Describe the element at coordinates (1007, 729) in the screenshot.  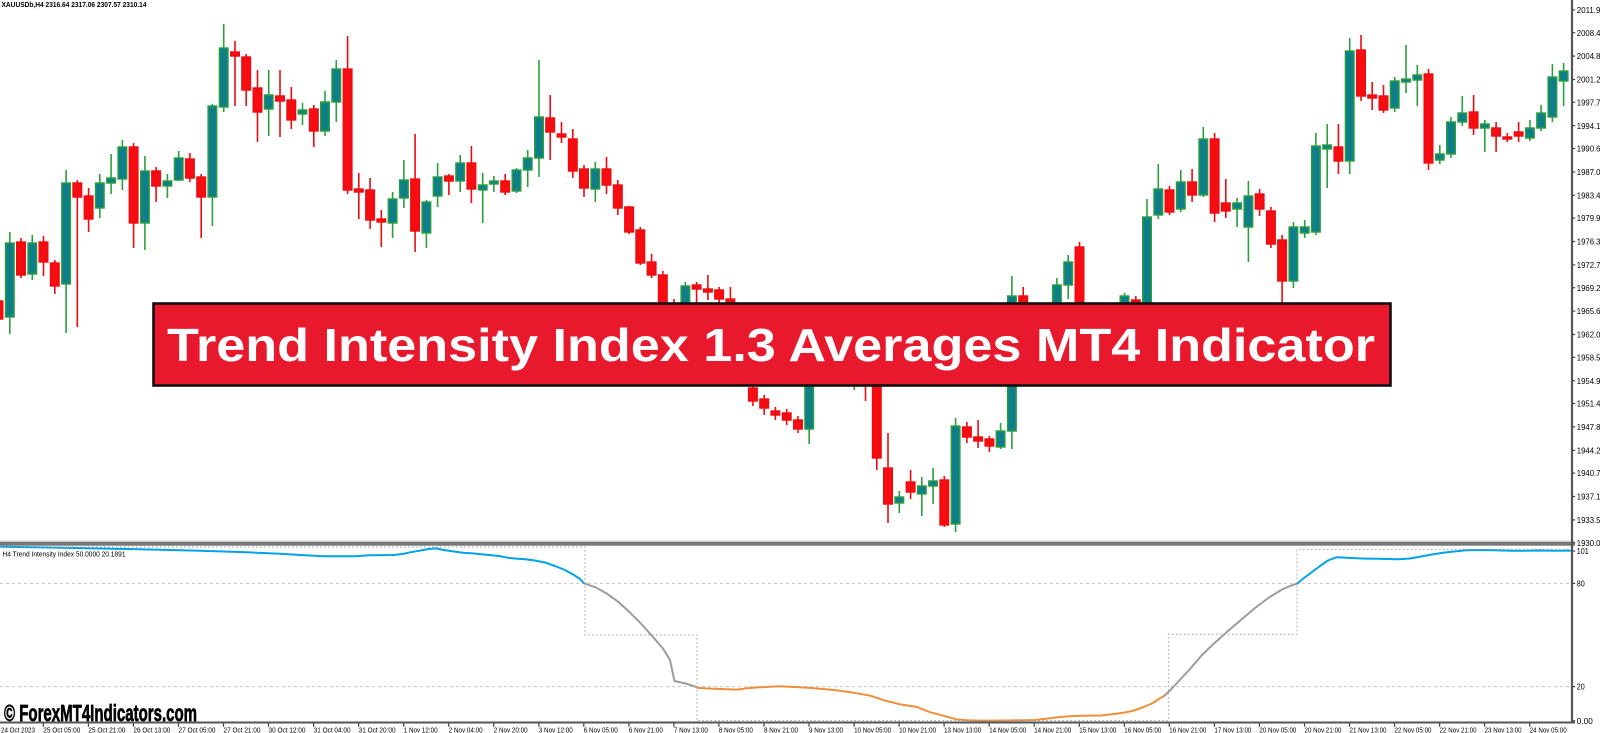
I see `svg-text: 14 Nov 05:00` at that location.